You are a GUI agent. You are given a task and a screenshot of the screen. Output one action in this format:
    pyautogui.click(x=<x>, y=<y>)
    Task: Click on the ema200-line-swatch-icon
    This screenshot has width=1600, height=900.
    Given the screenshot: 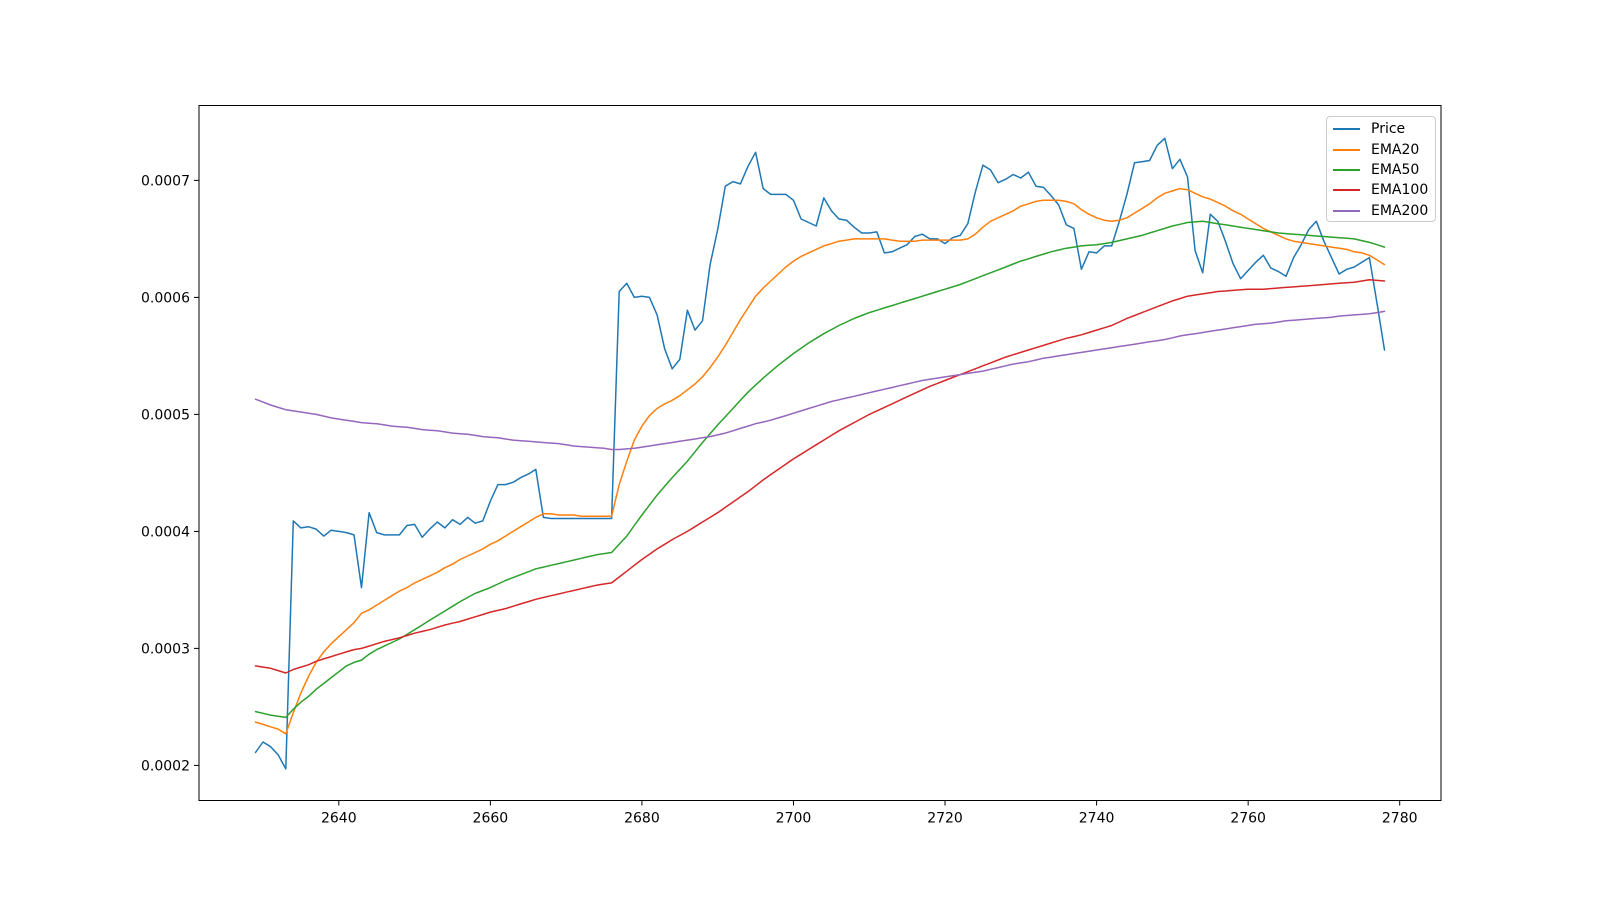 What is the action you would take?
    pyautogui.click(x=1346, y=210)
    